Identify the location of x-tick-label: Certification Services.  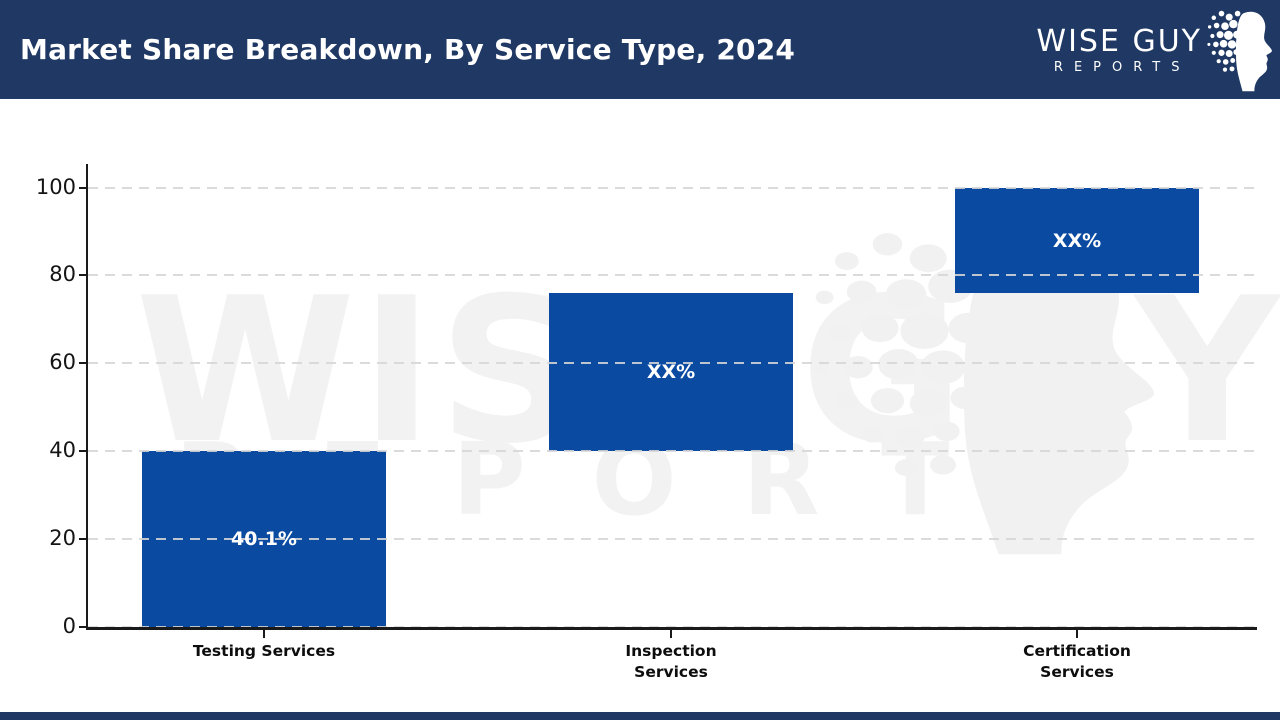
(1077, 661).